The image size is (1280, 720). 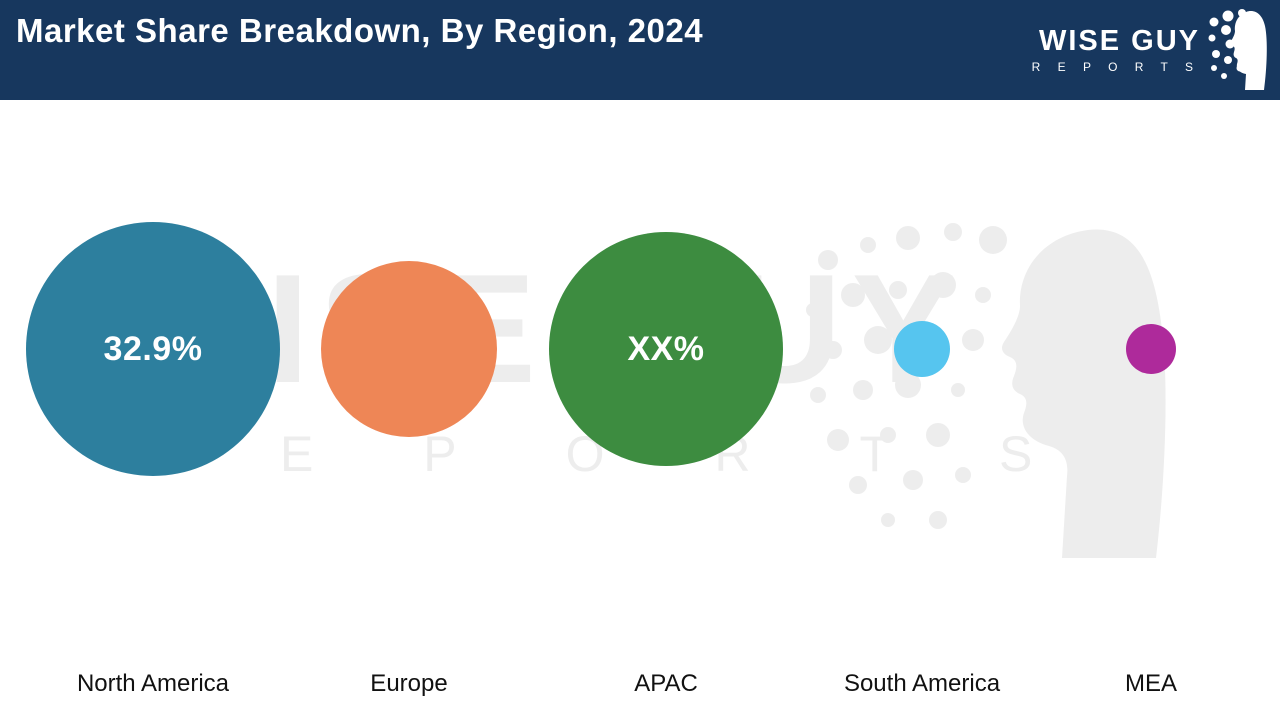 What do you see at coordinates (922, 683) in the screenshot?
I see `category-label-south-america: South America` at bounding box center [922, 683].